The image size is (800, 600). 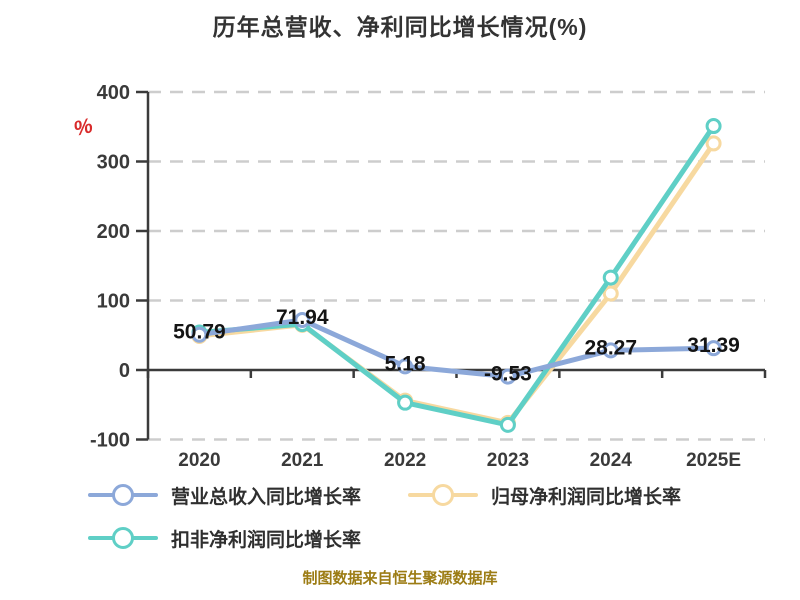 I want to click on legend-label: 营业总收入同比增长率, so click(x=266, y=497).